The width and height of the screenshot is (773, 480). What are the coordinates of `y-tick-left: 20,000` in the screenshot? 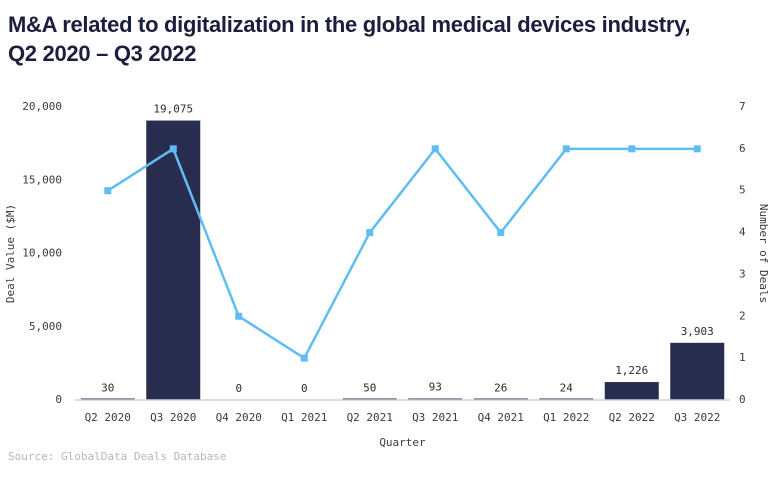 It's located at (42, 106).